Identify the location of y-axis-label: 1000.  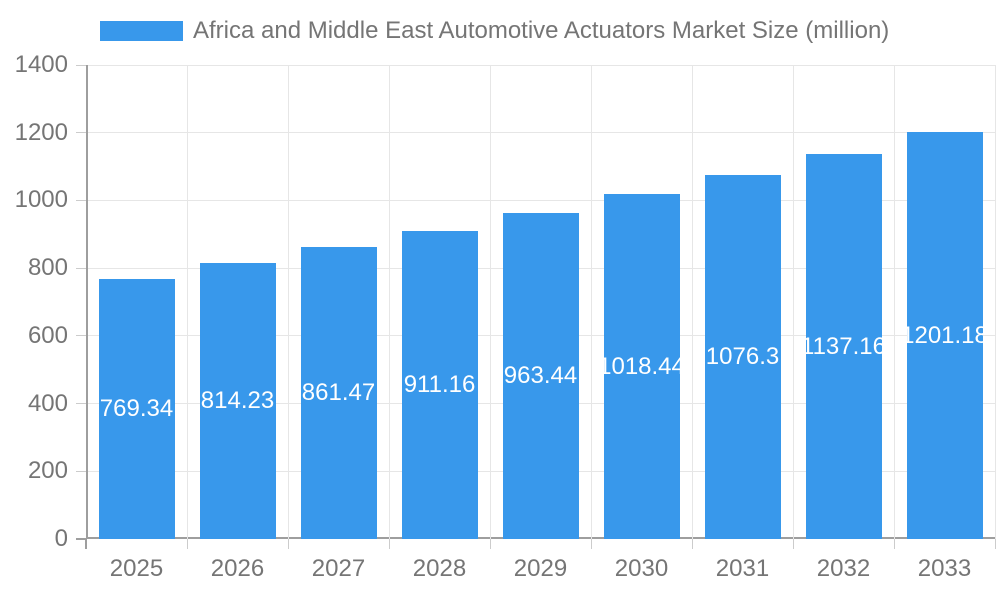
(41, 200).